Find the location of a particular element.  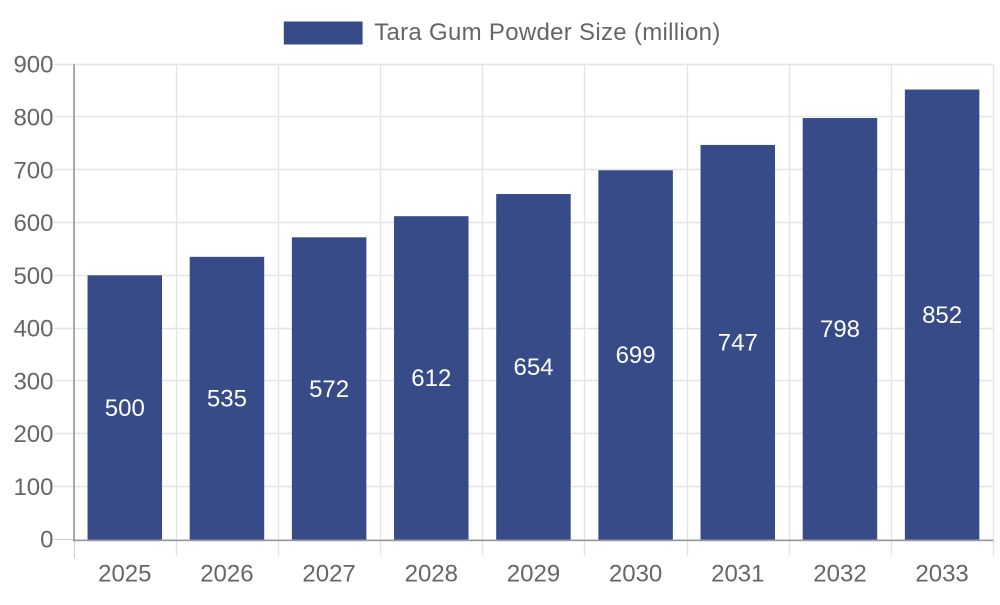

svg-text: 2030 is located at coordinates (635, 574).